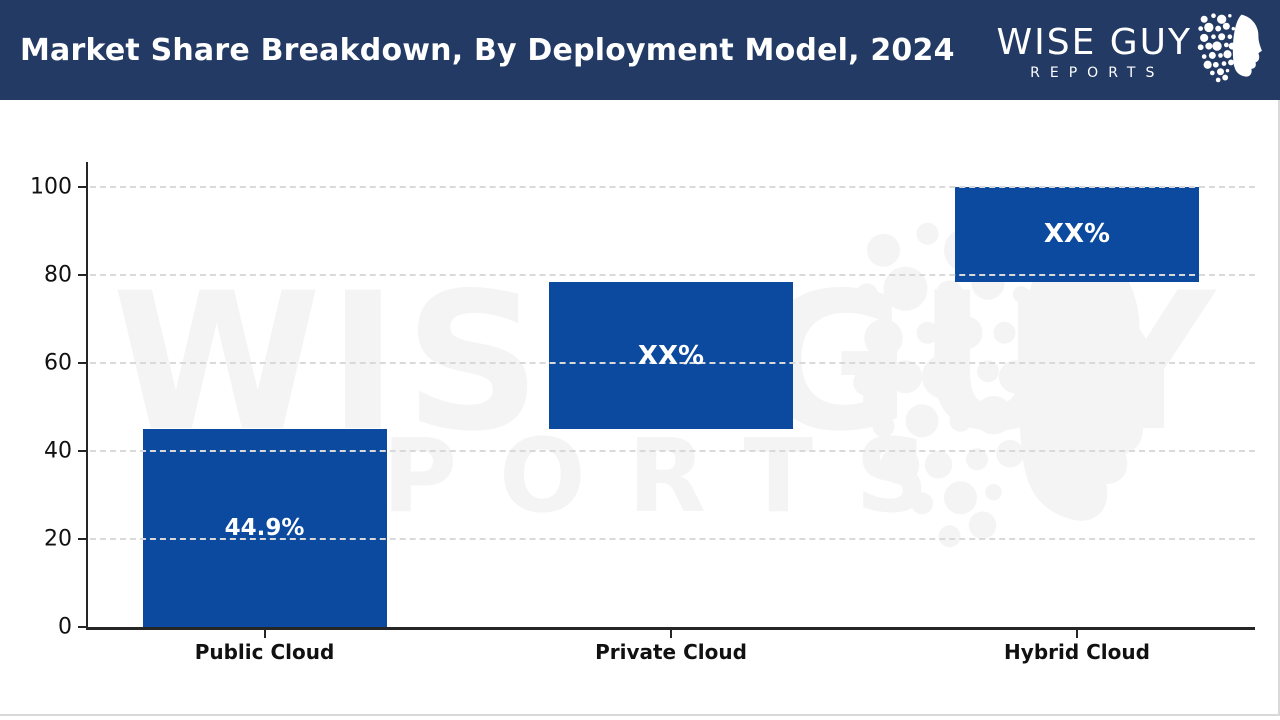 The height and width of the screenshot is (720, 1280). I want to click on y-axis-tick-label: 20, so click(58, 539).